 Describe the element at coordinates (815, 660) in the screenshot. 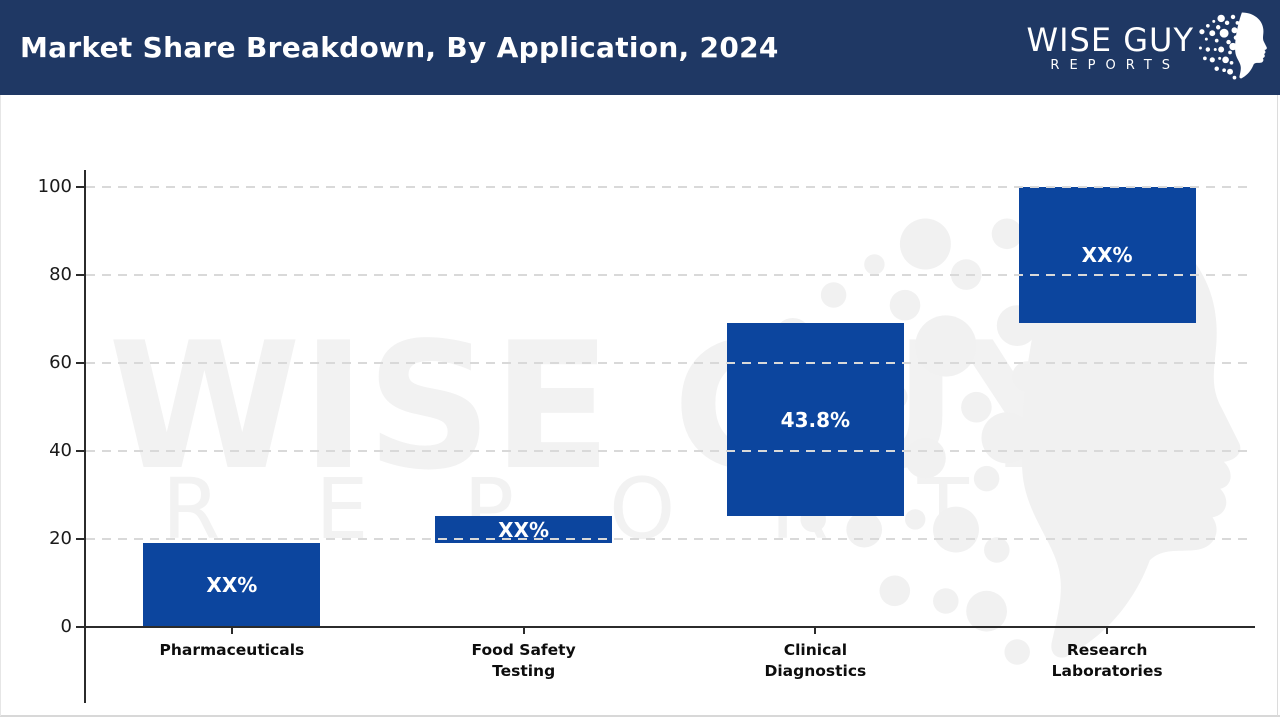

I see `x-category-label: Clinical Diagnostics` at that location.